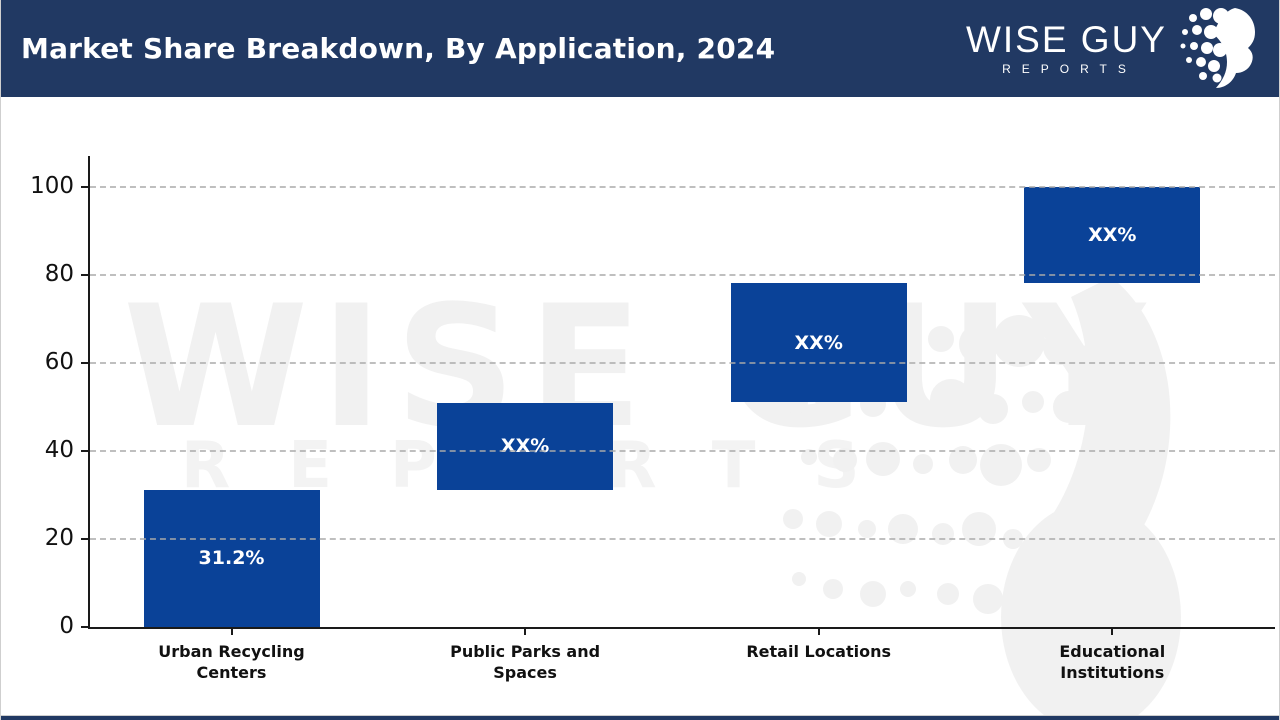 This screenshot has height=720, width=1280. I want to click on x-category-label: Urban Recycling Centers, so click(232, 663).